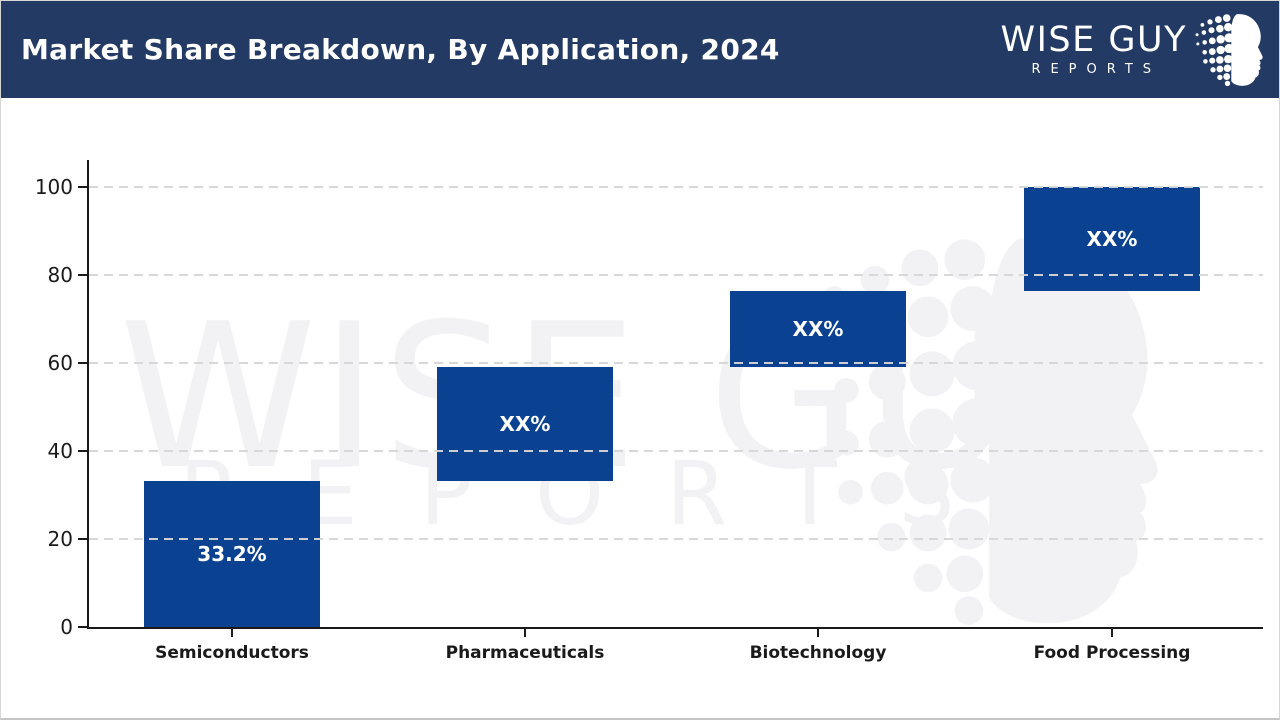 This screenshot has width=1280, height=720. I want to click on bar-value-label: 33.2%, so click(232, 553).